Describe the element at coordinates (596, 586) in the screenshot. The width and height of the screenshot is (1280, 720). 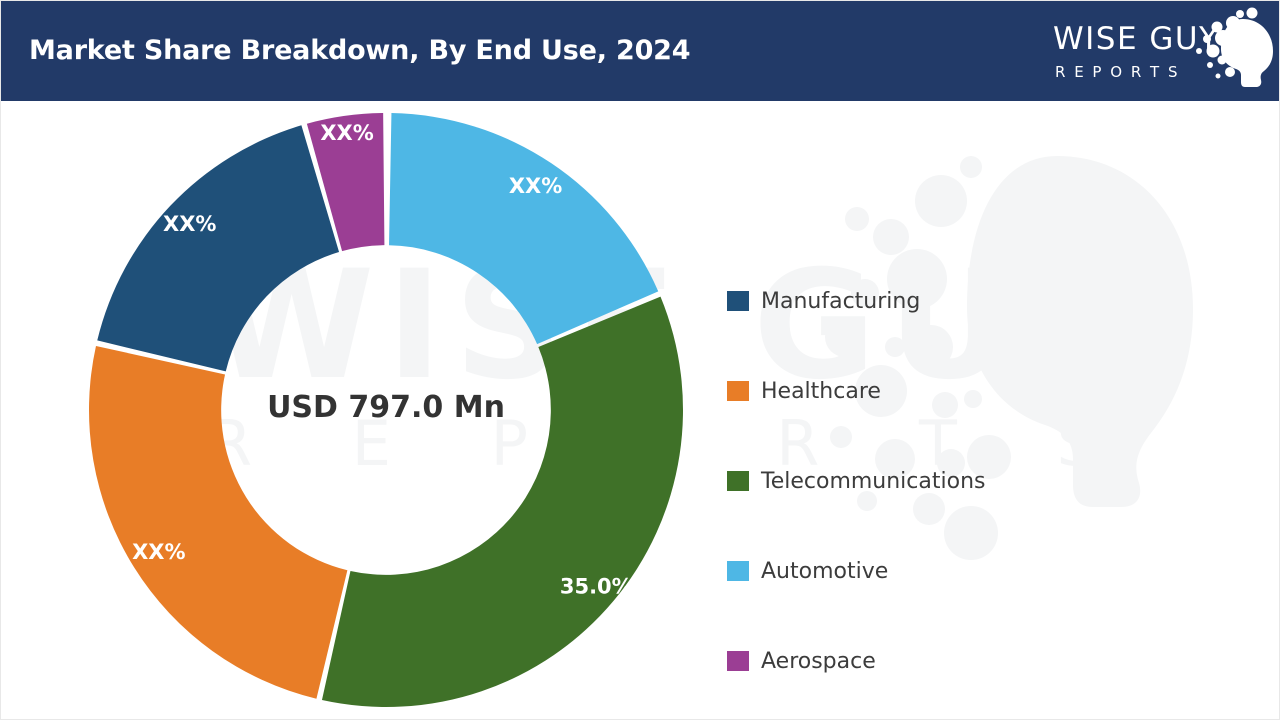
I see `slice-label-telecommunications: 35.0%` at that location.